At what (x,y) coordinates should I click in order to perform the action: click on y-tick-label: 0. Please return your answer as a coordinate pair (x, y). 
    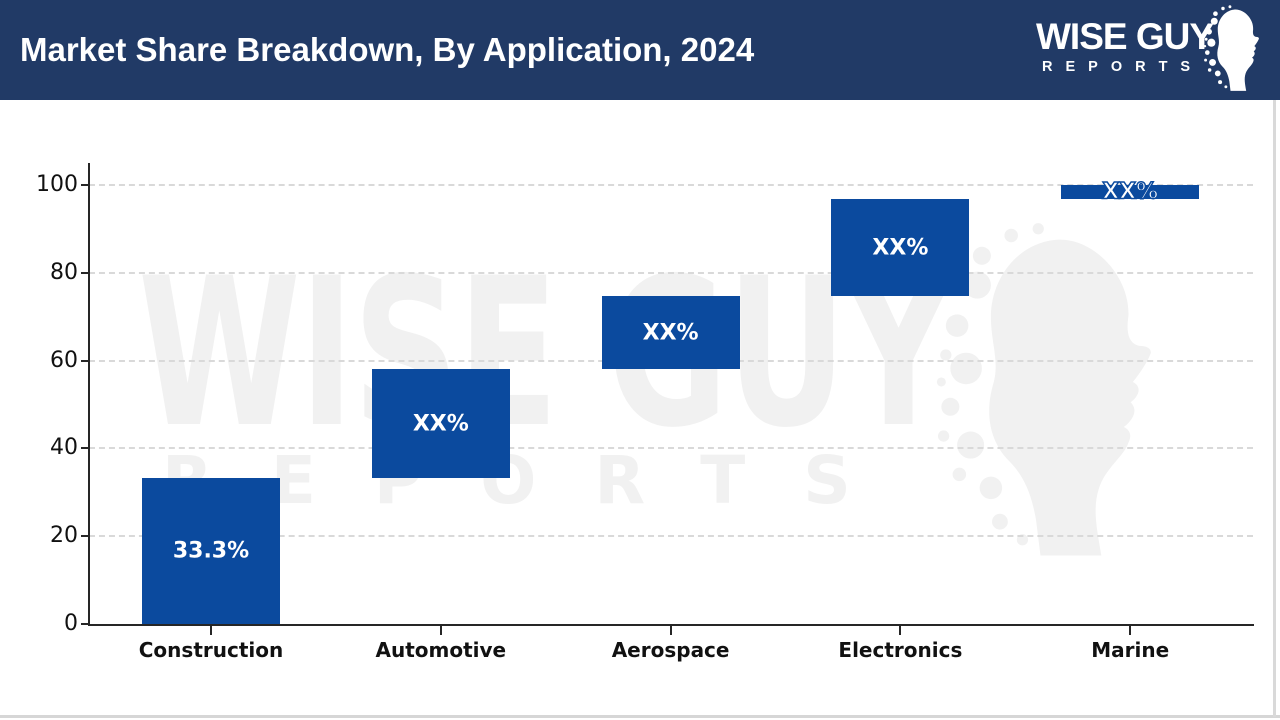
    Looking at the image, I should click on (71, 623).